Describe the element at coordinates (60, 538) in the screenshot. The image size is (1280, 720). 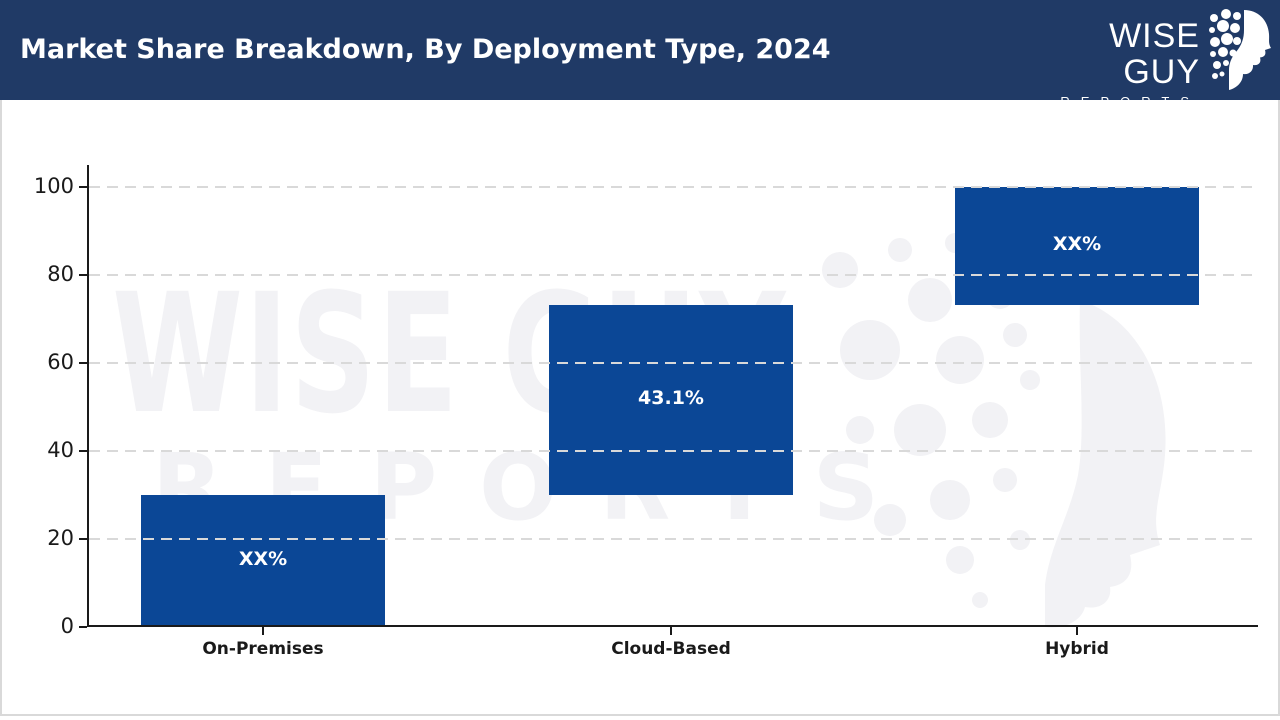
I see `y-tick-label-20: 20` at that location.